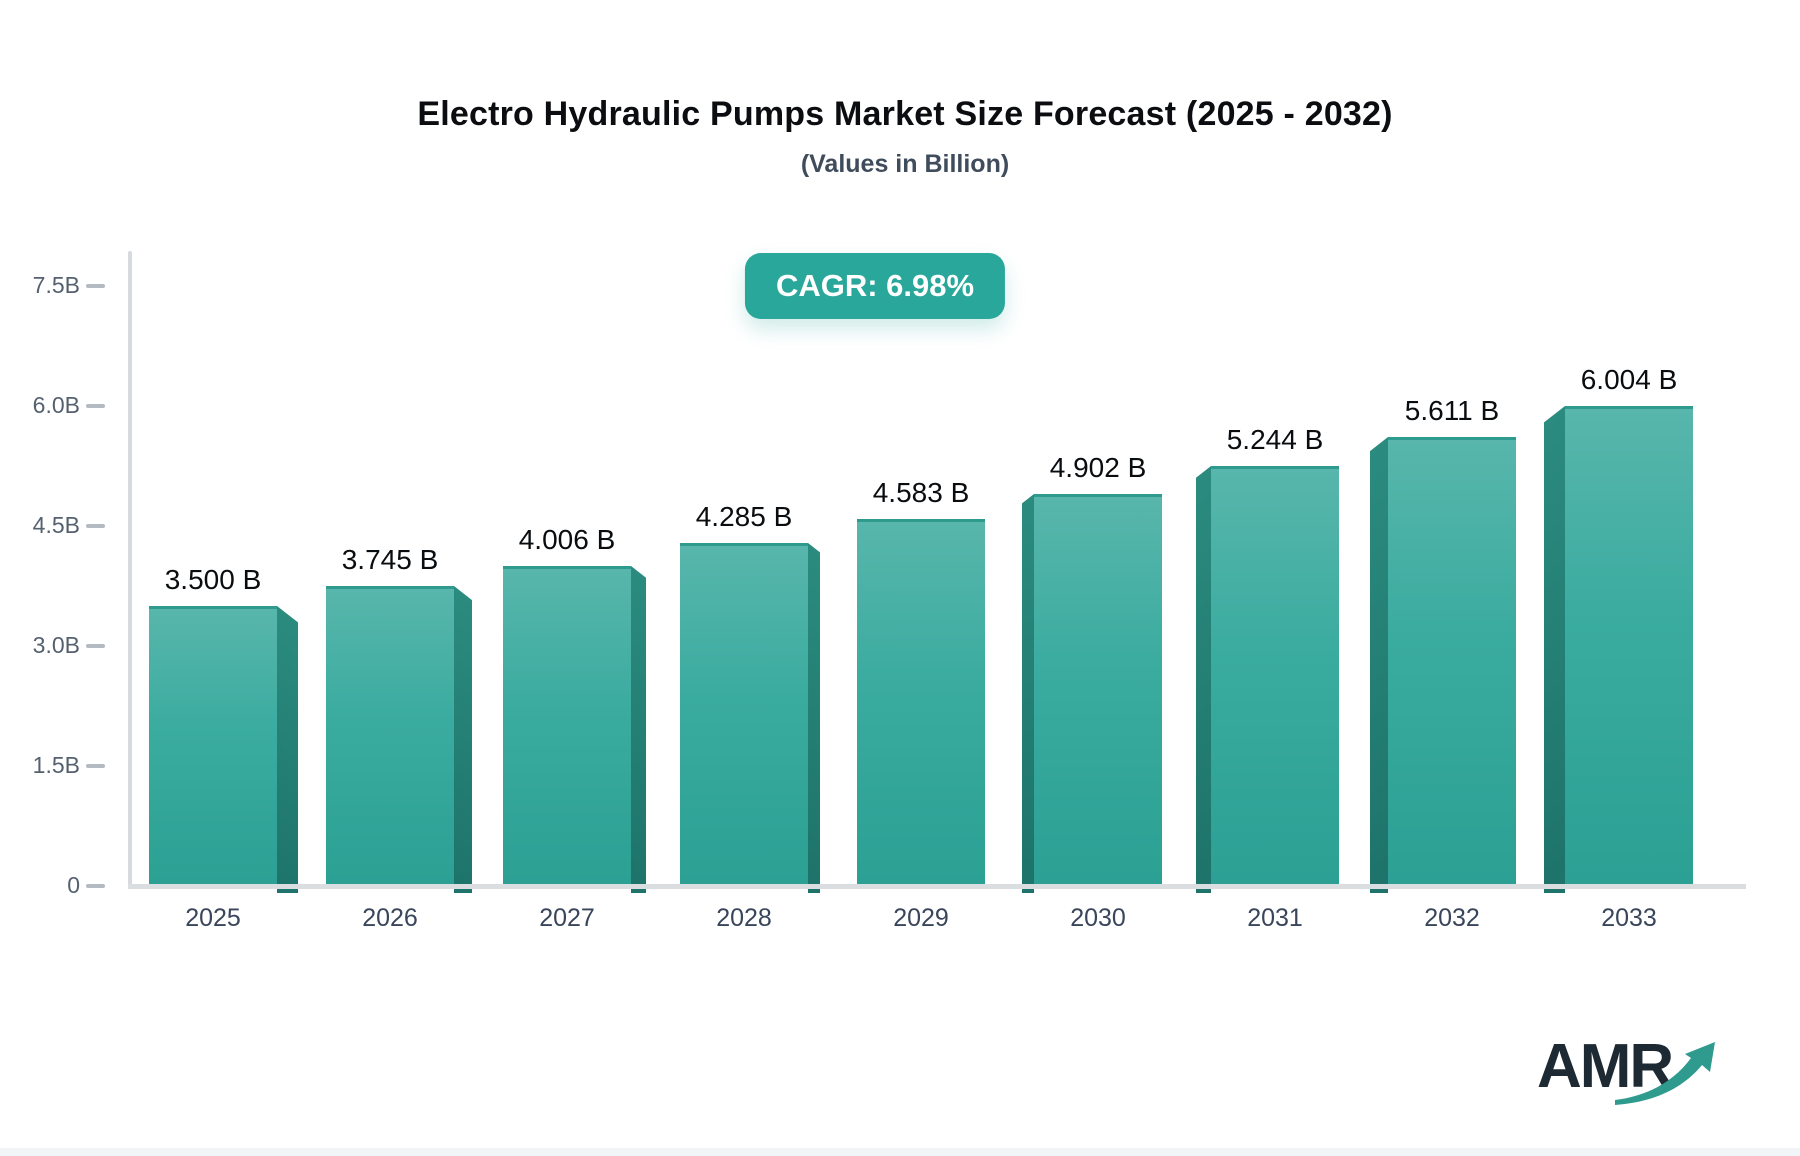 Image resolution: width=1800 pixels, height=1156 pixels. What do you see at coordinates (744, 714) in the screenshot?
I see `bar-2028` at bounding box center [744, 714].